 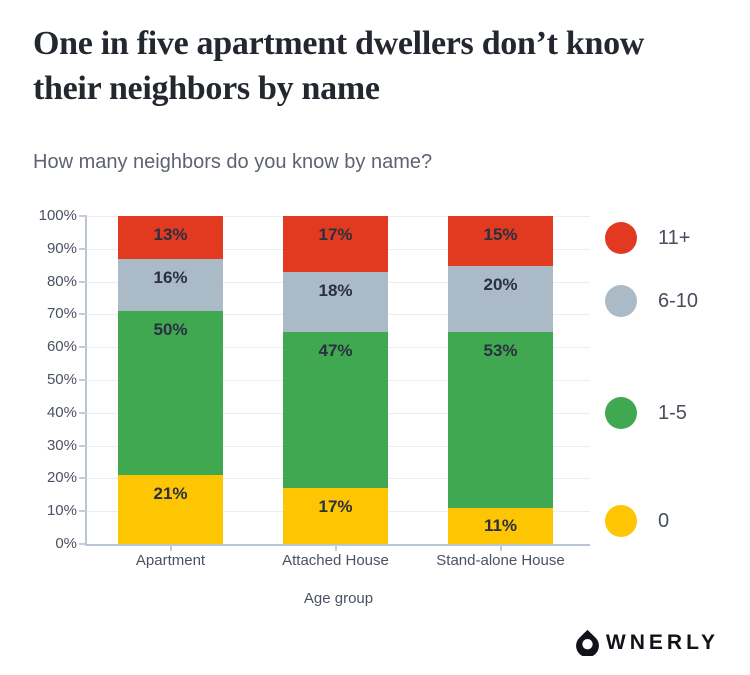 What do you see at coordinates (170, 560) in the screenshot?
I see `x-axis-category-label: Apartment` at bounding box center [170, 560].